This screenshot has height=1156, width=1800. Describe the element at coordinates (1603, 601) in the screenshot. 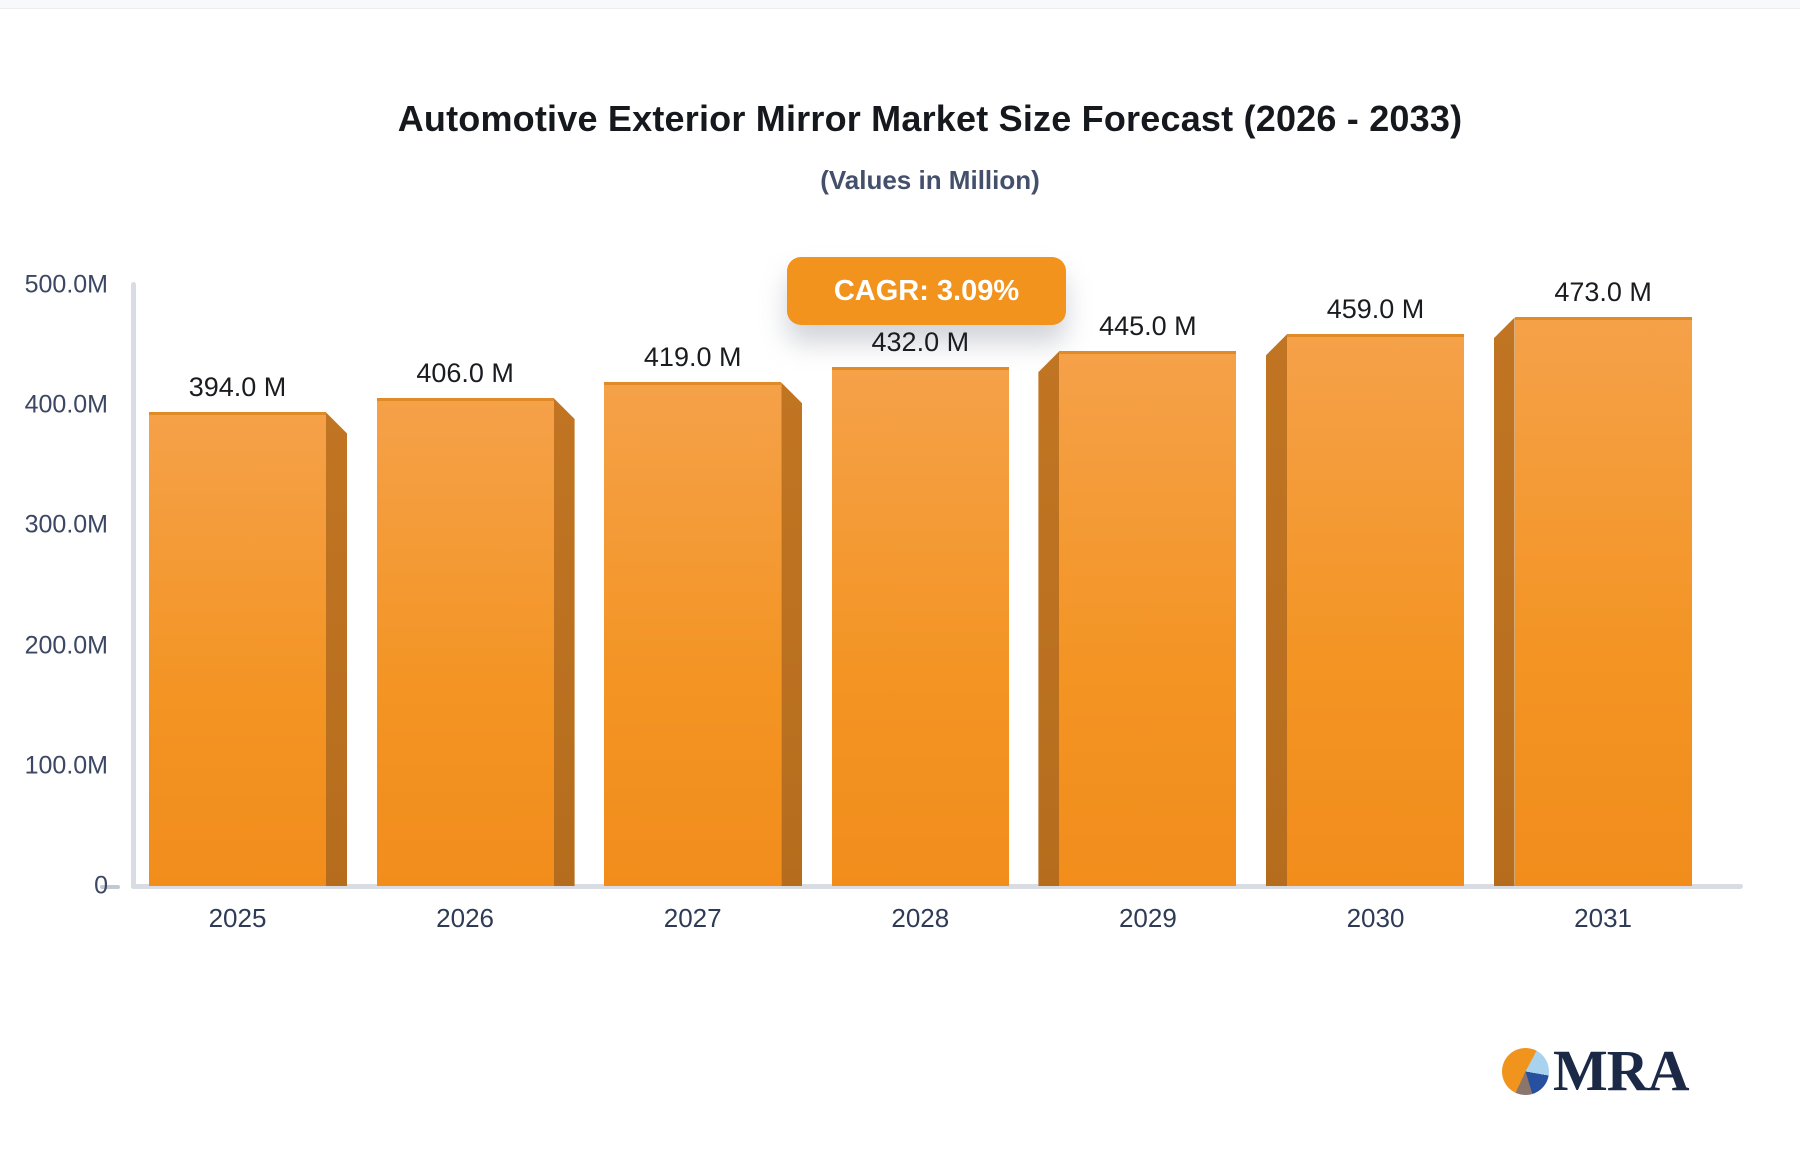

I see `bar-2031` at that location.